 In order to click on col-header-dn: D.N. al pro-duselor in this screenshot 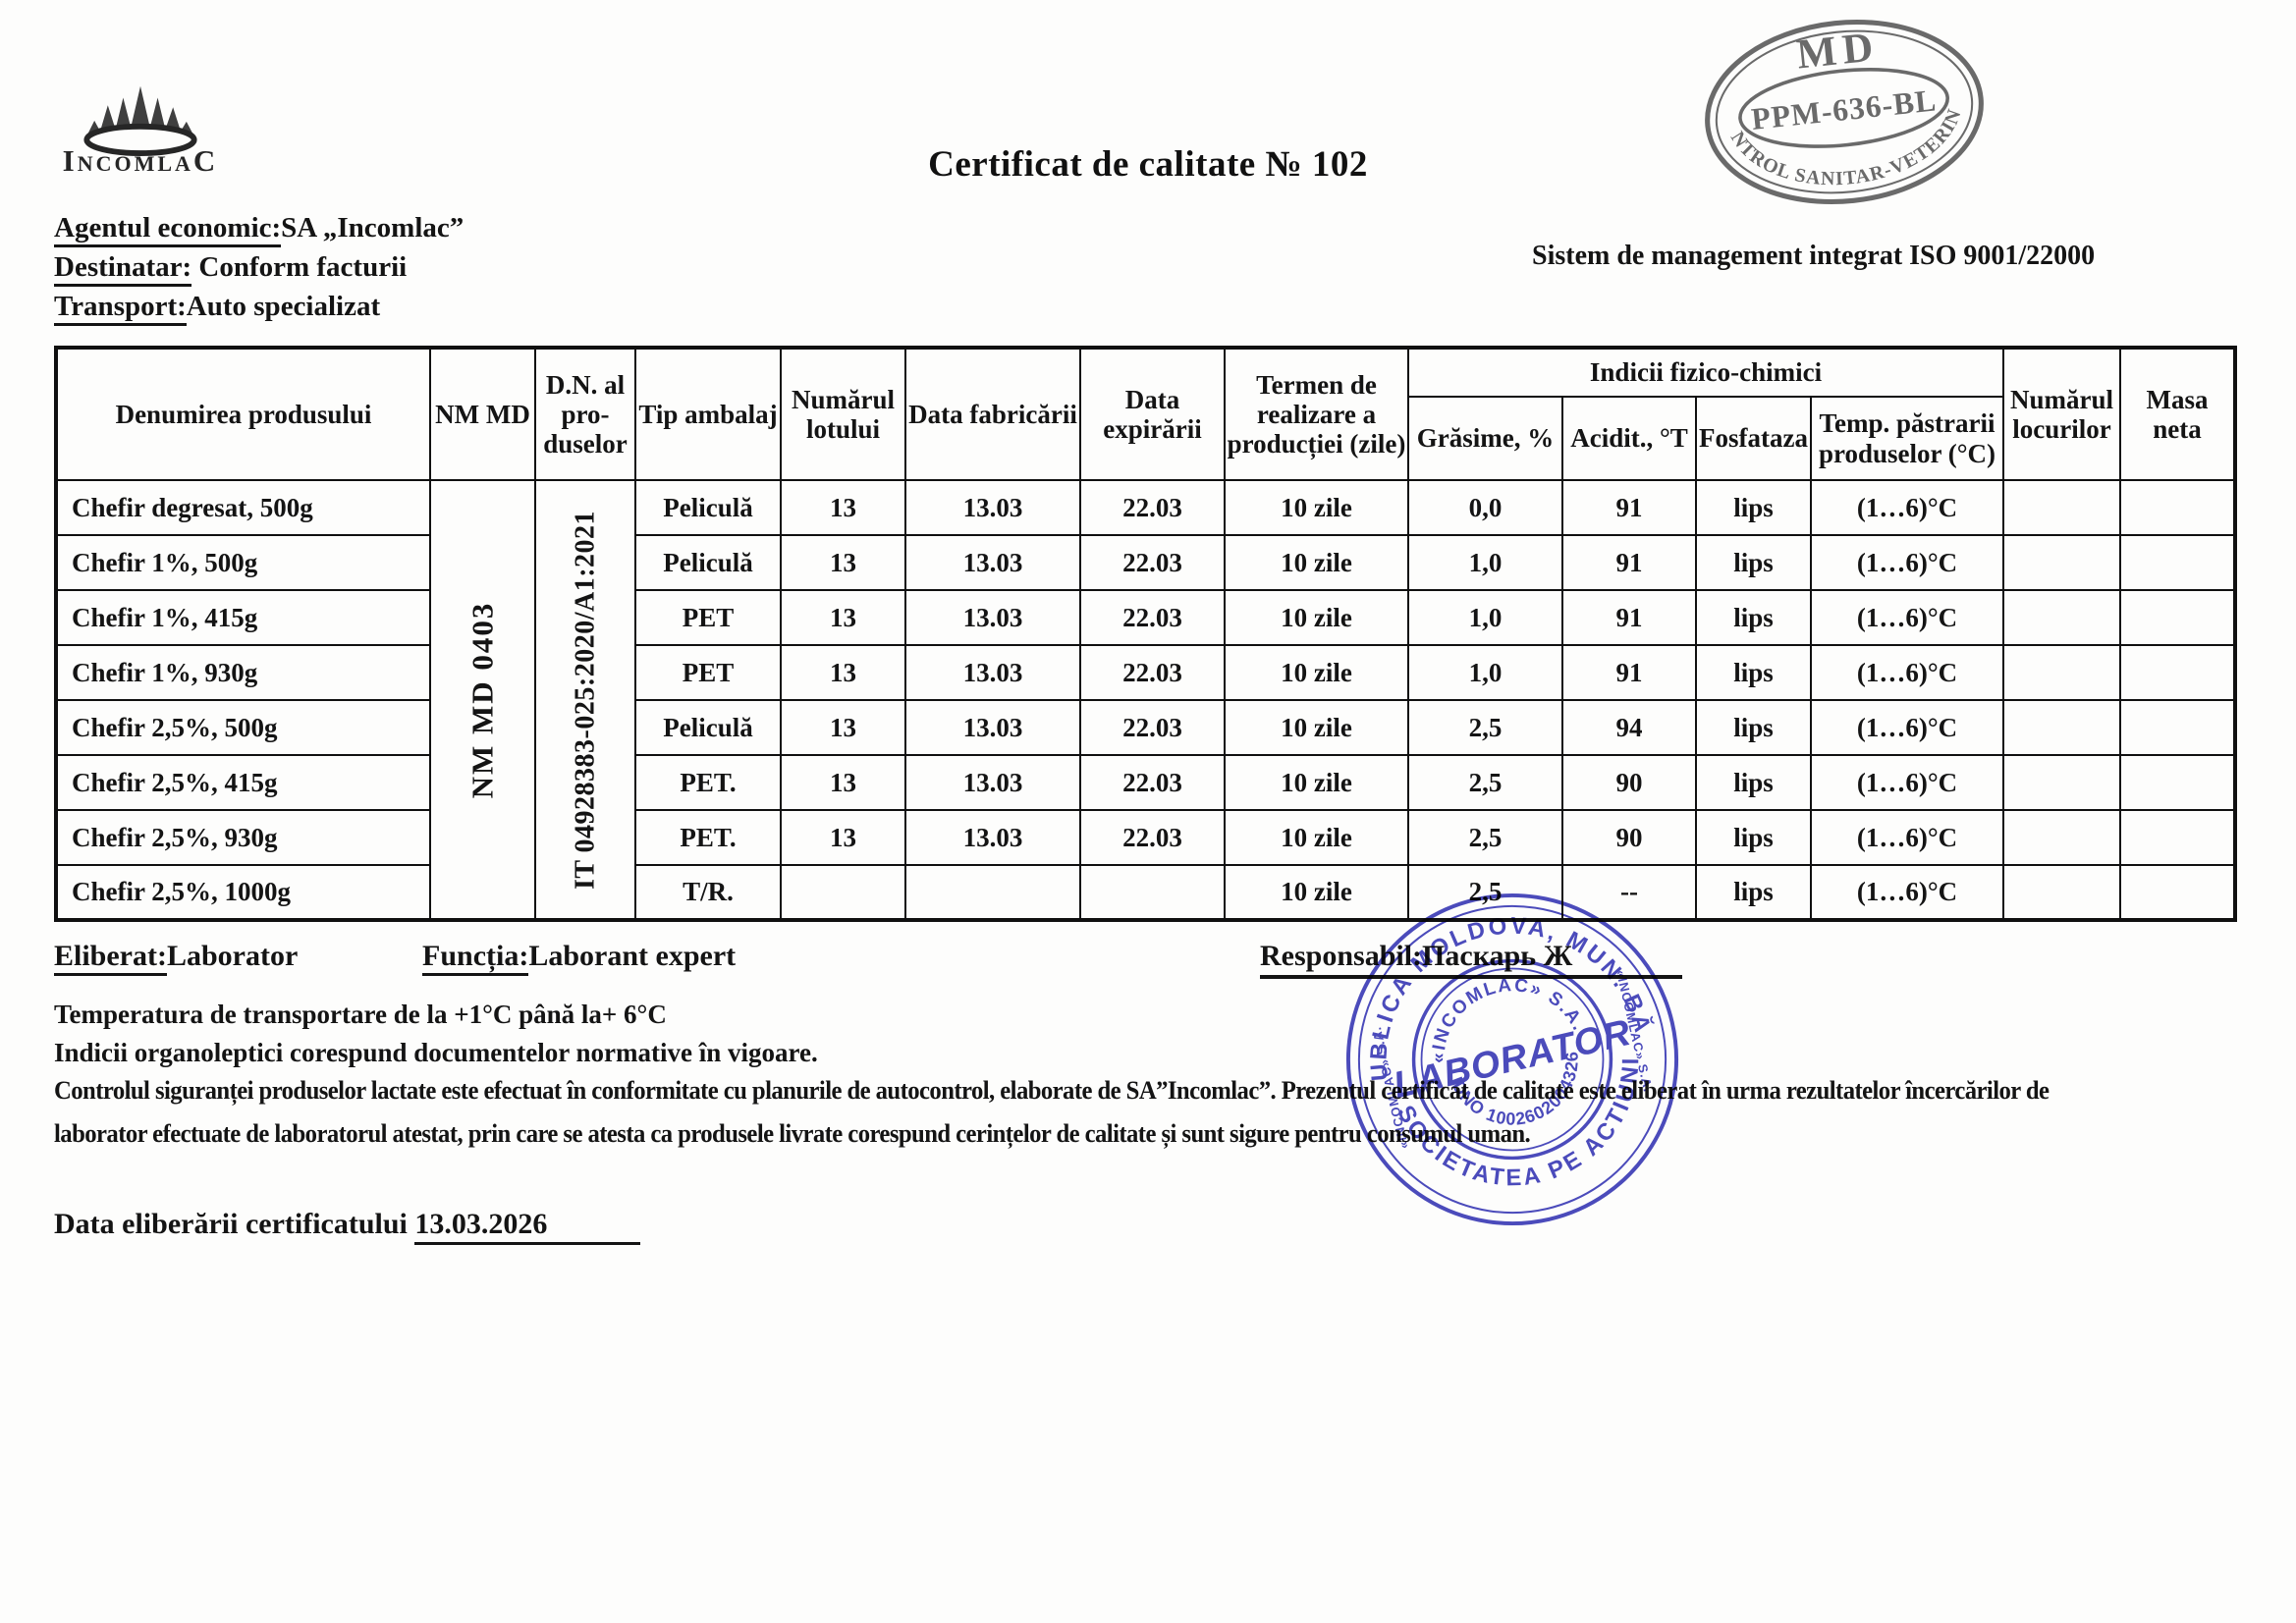, I will do `click(585, 414)`.